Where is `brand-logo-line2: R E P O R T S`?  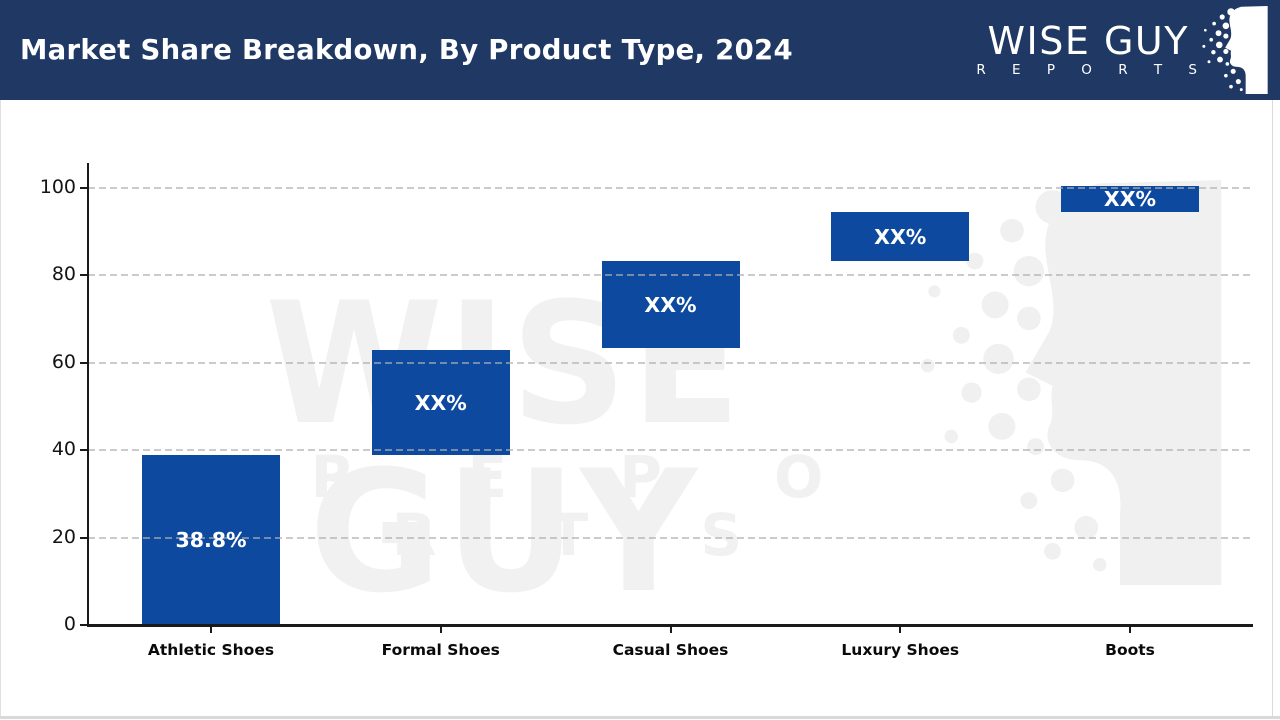 brand-logo-line2: R E P O R T S is located at coordinates (1092, 70).